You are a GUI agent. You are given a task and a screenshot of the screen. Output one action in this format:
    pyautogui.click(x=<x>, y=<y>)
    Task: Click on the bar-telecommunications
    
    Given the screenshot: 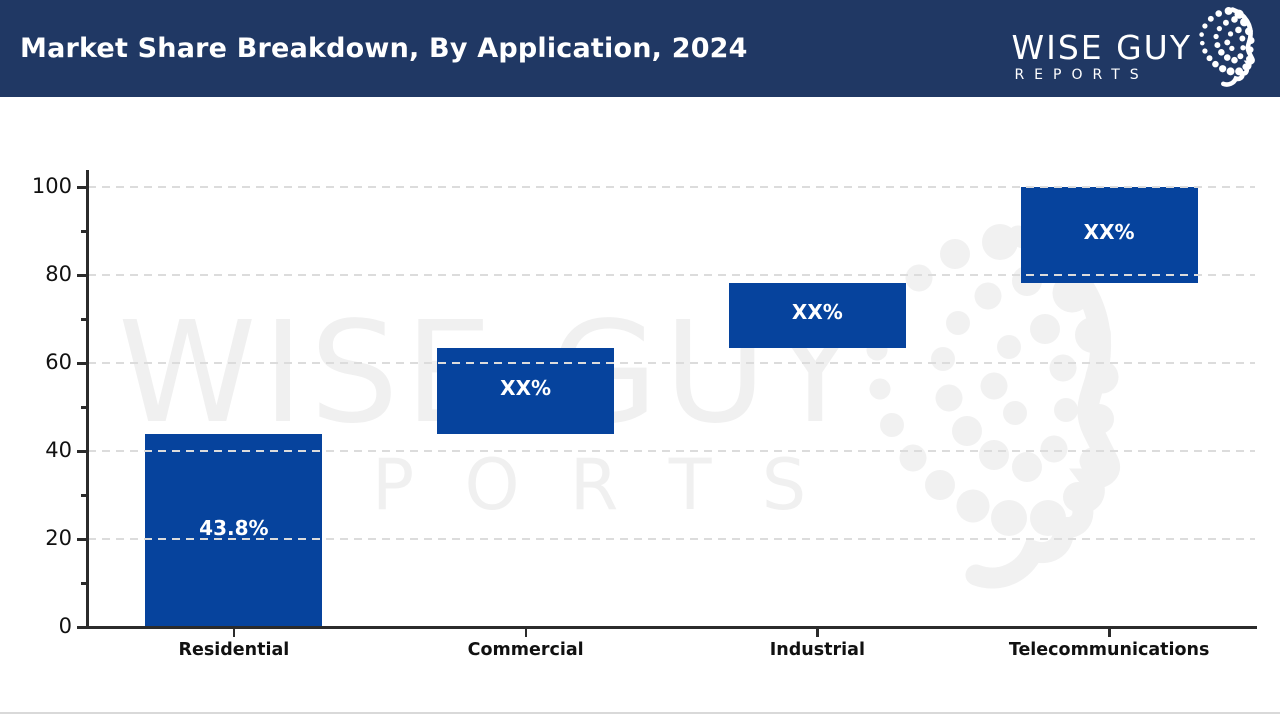 What is the action you would take?
    pyautogui.click(x=1109, y=235)
    